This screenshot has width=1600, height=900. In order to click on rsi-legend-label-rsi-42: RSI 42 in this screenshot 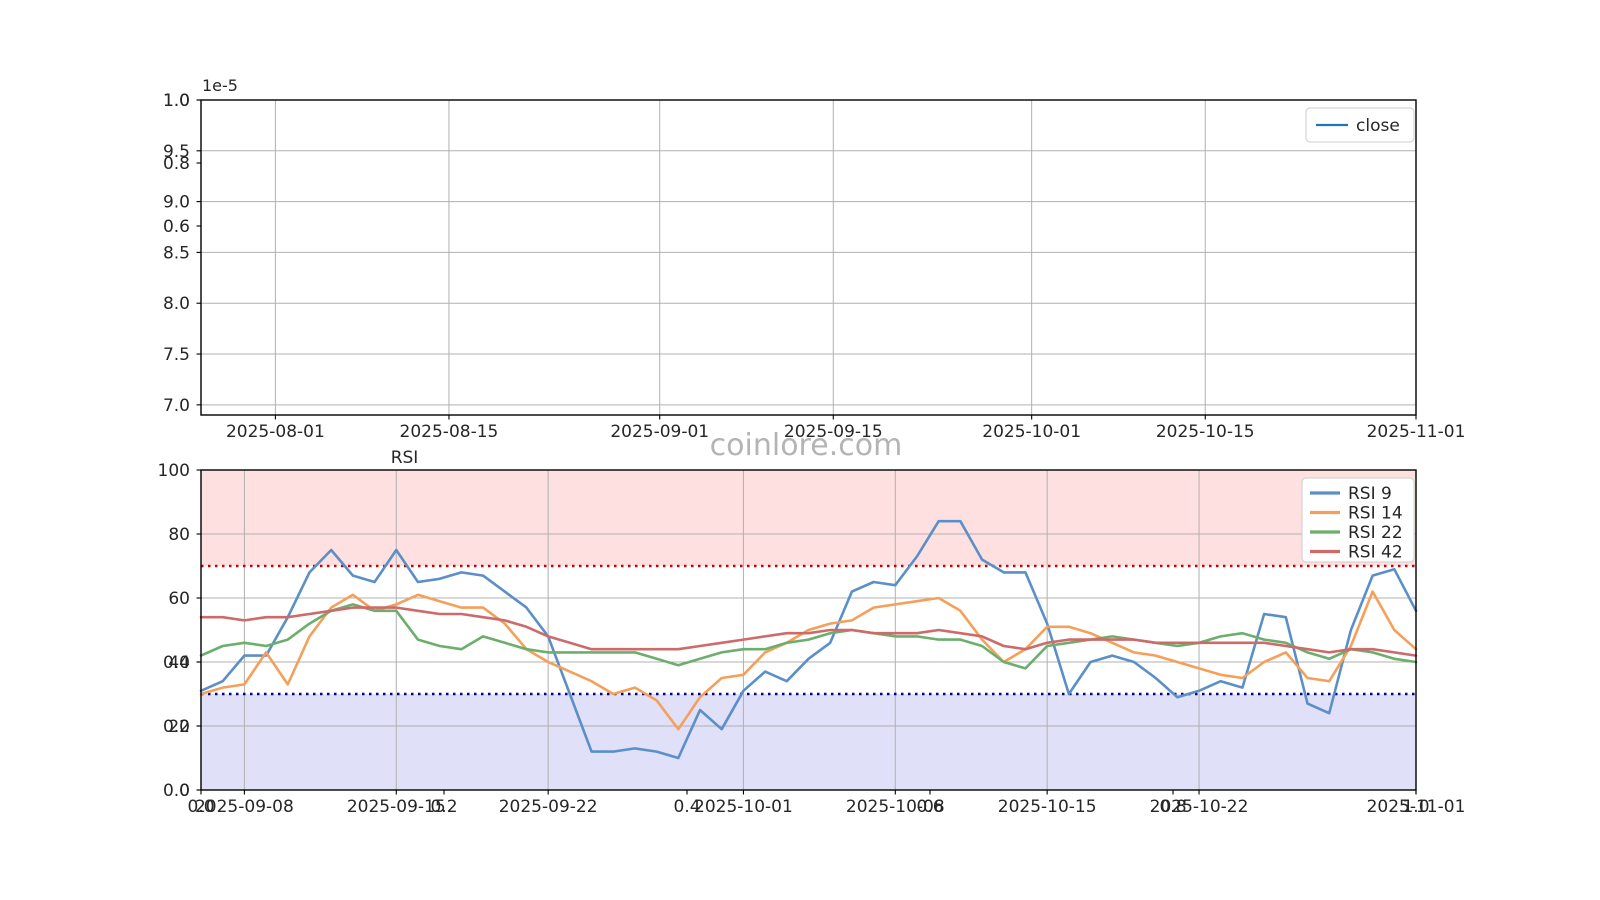, I will do `click(1375, 553)`.